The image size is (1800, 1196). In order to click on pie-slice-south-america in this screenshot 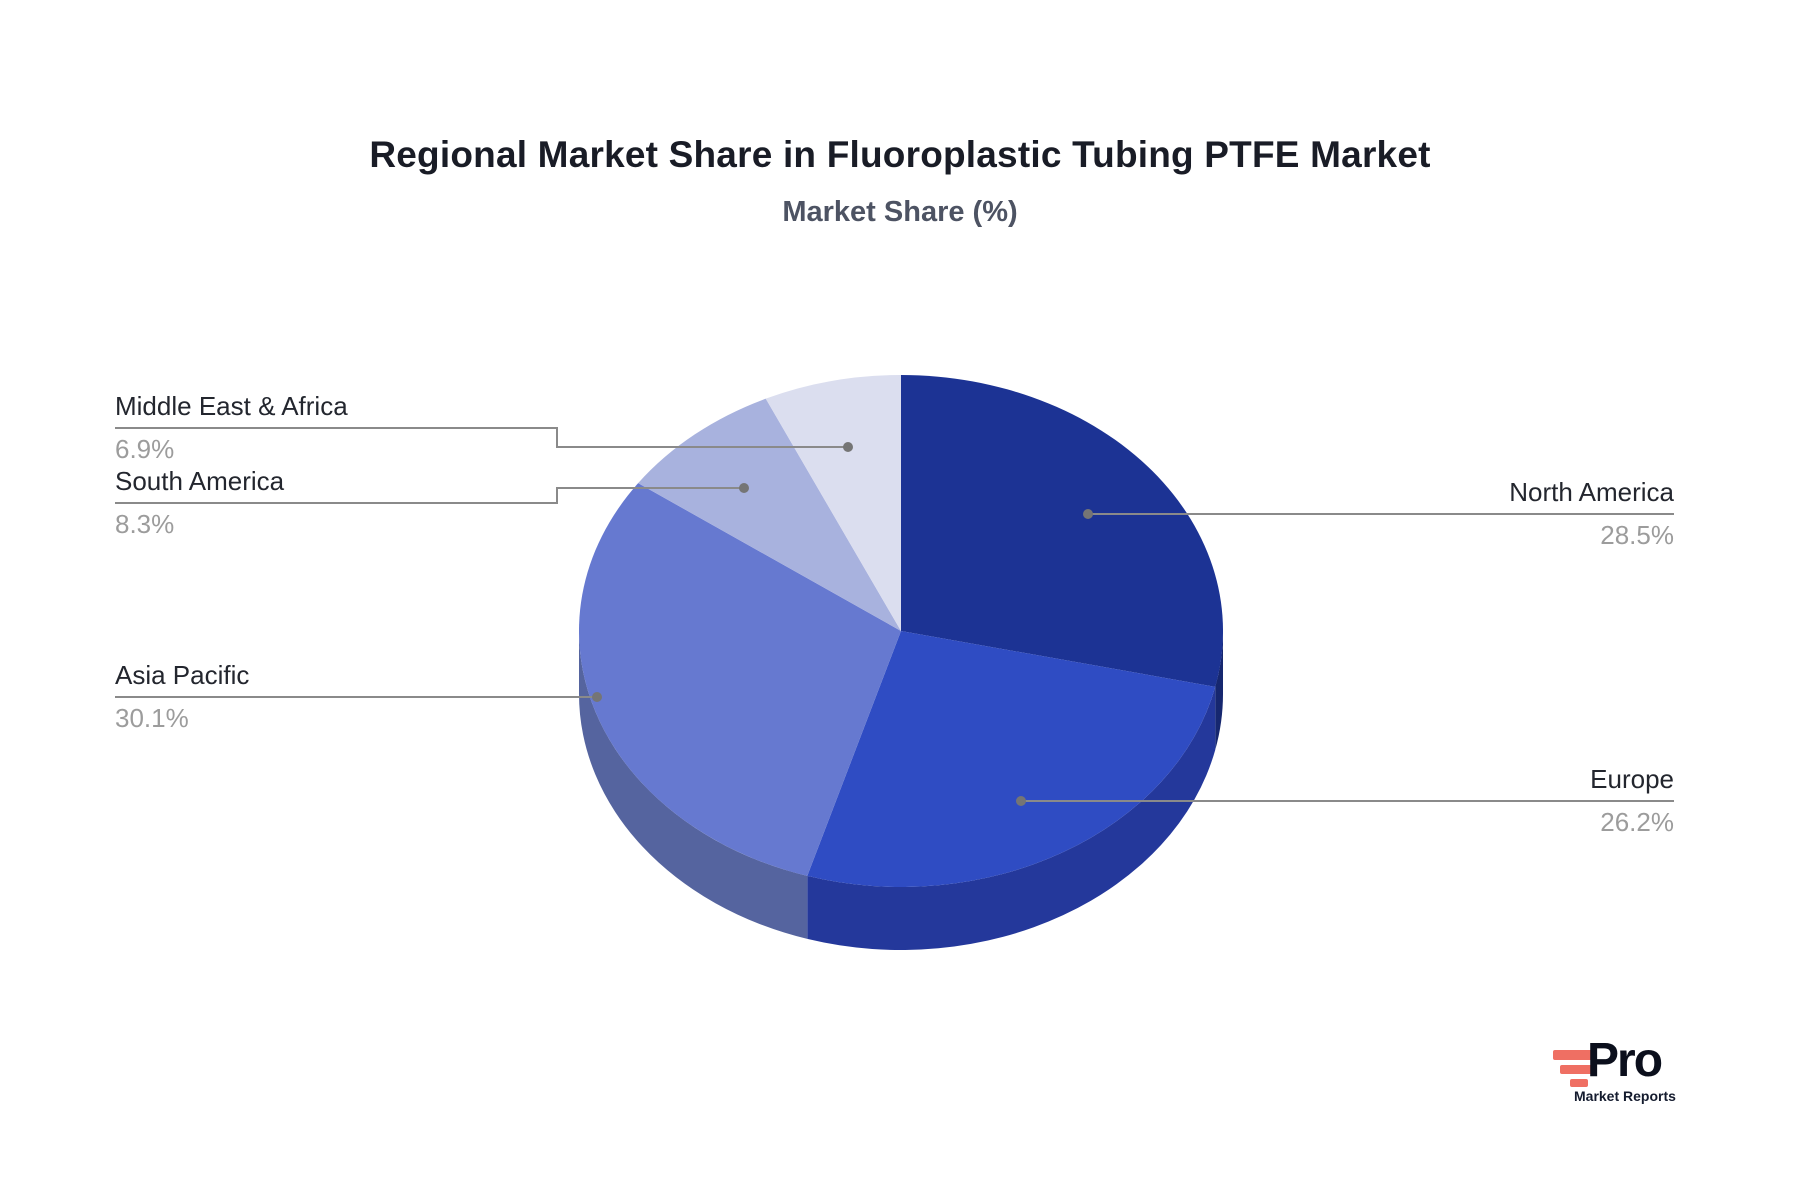, I will do `click(769, 514)`.